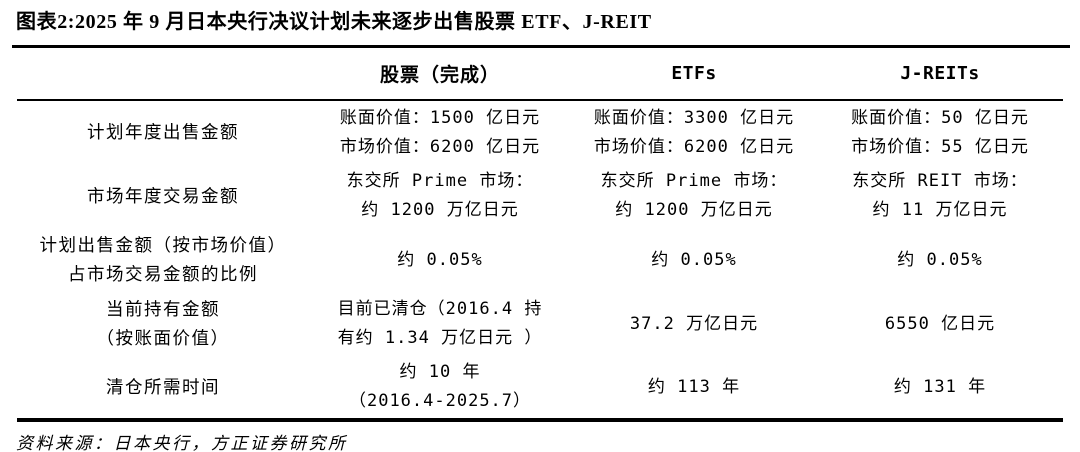  What do you see at coordinates (940, 259) in the screenshot?
I see `cell-jreit: 约 0.05%` at bounding box center [940, 259].